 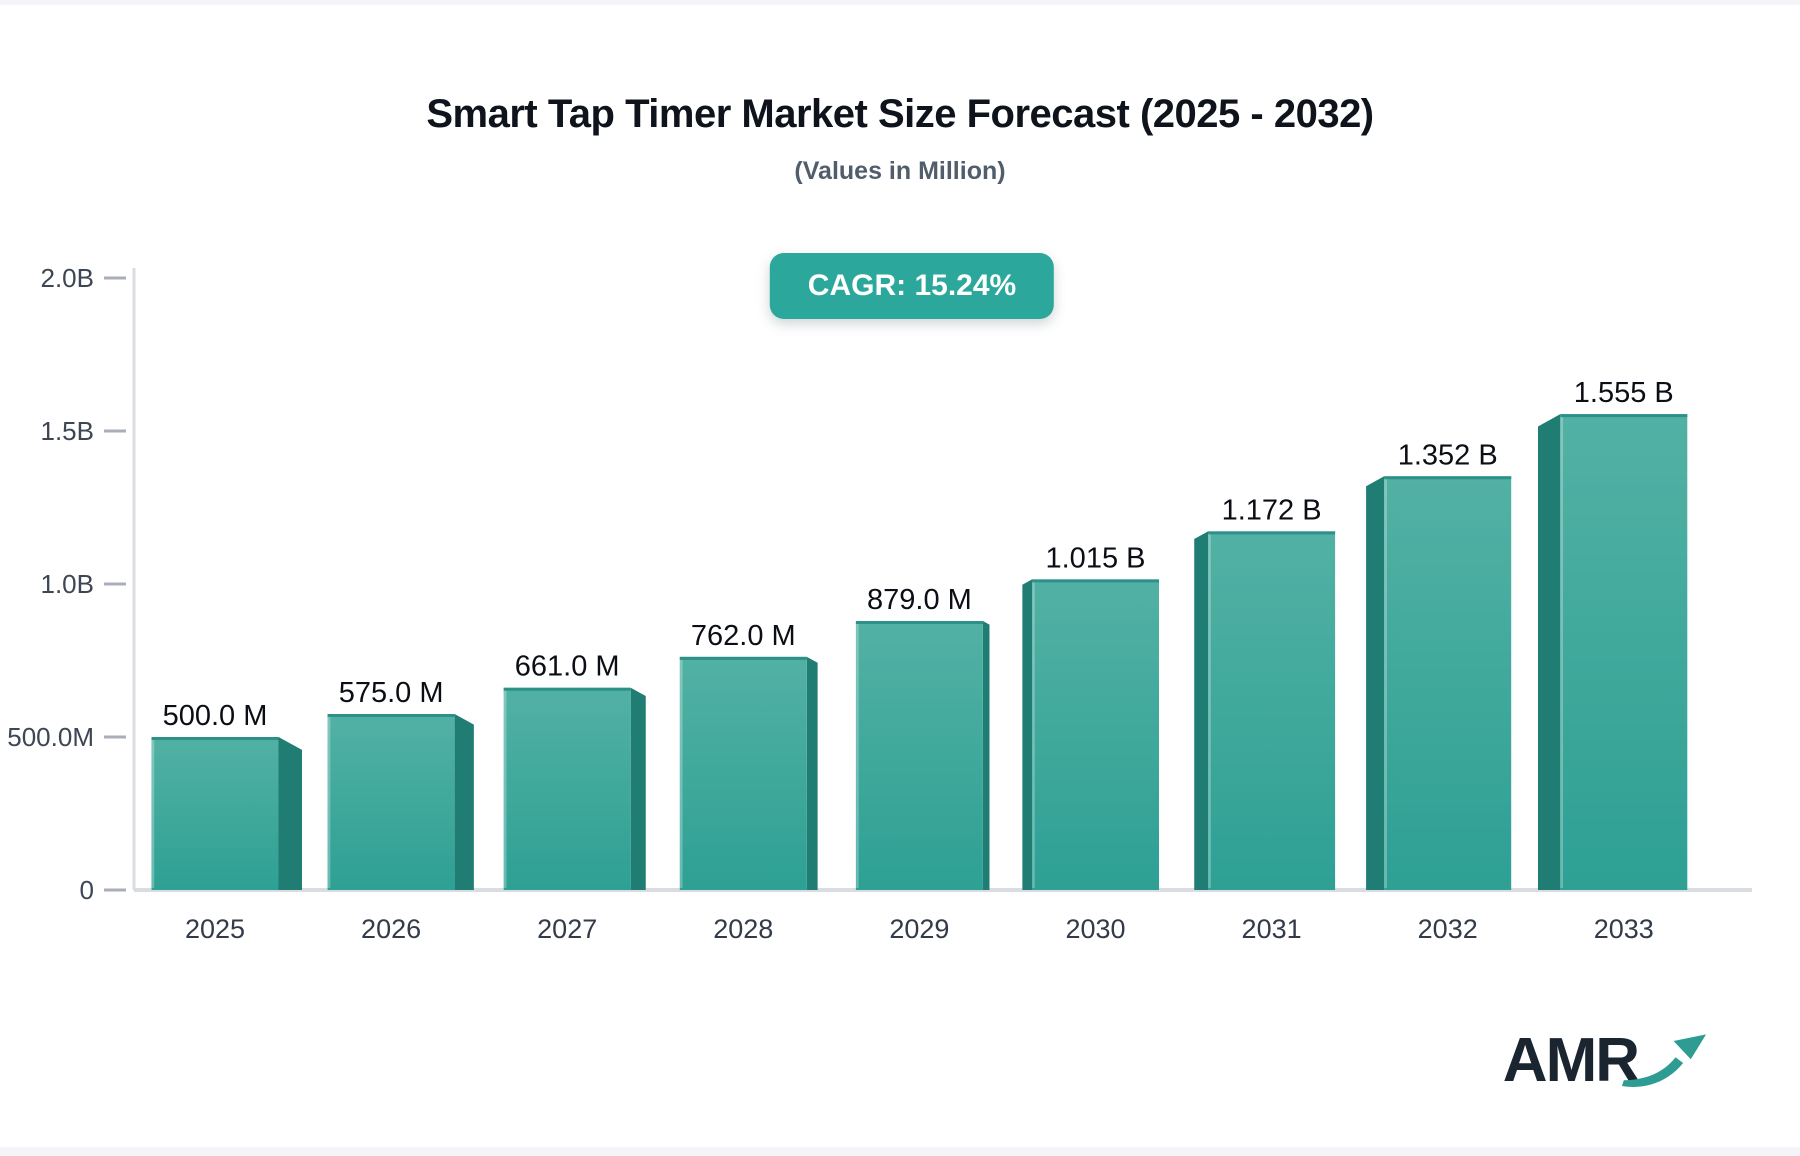 I want to click on bar-value-label-2029: 879.0 M, so click(x=919, y=600).